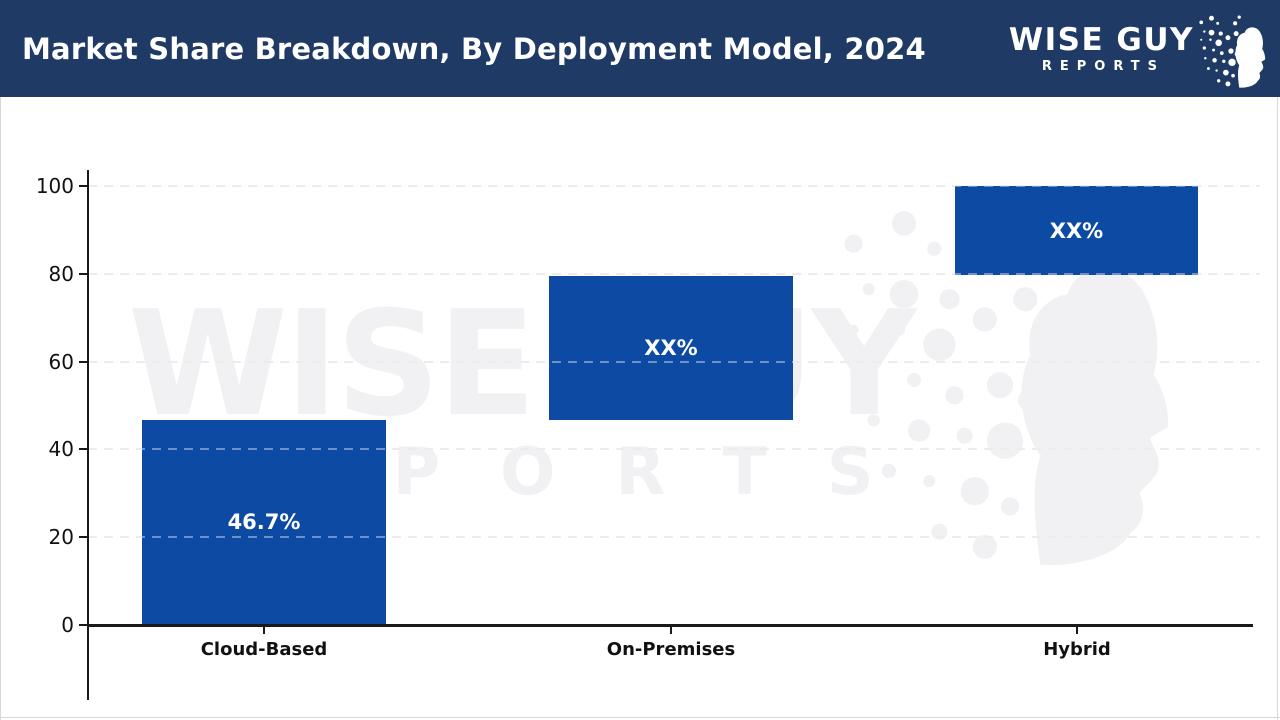 The image size is (1280, 720). I want to click on logo-reports-text: REPORTS, so click(1103, 66).